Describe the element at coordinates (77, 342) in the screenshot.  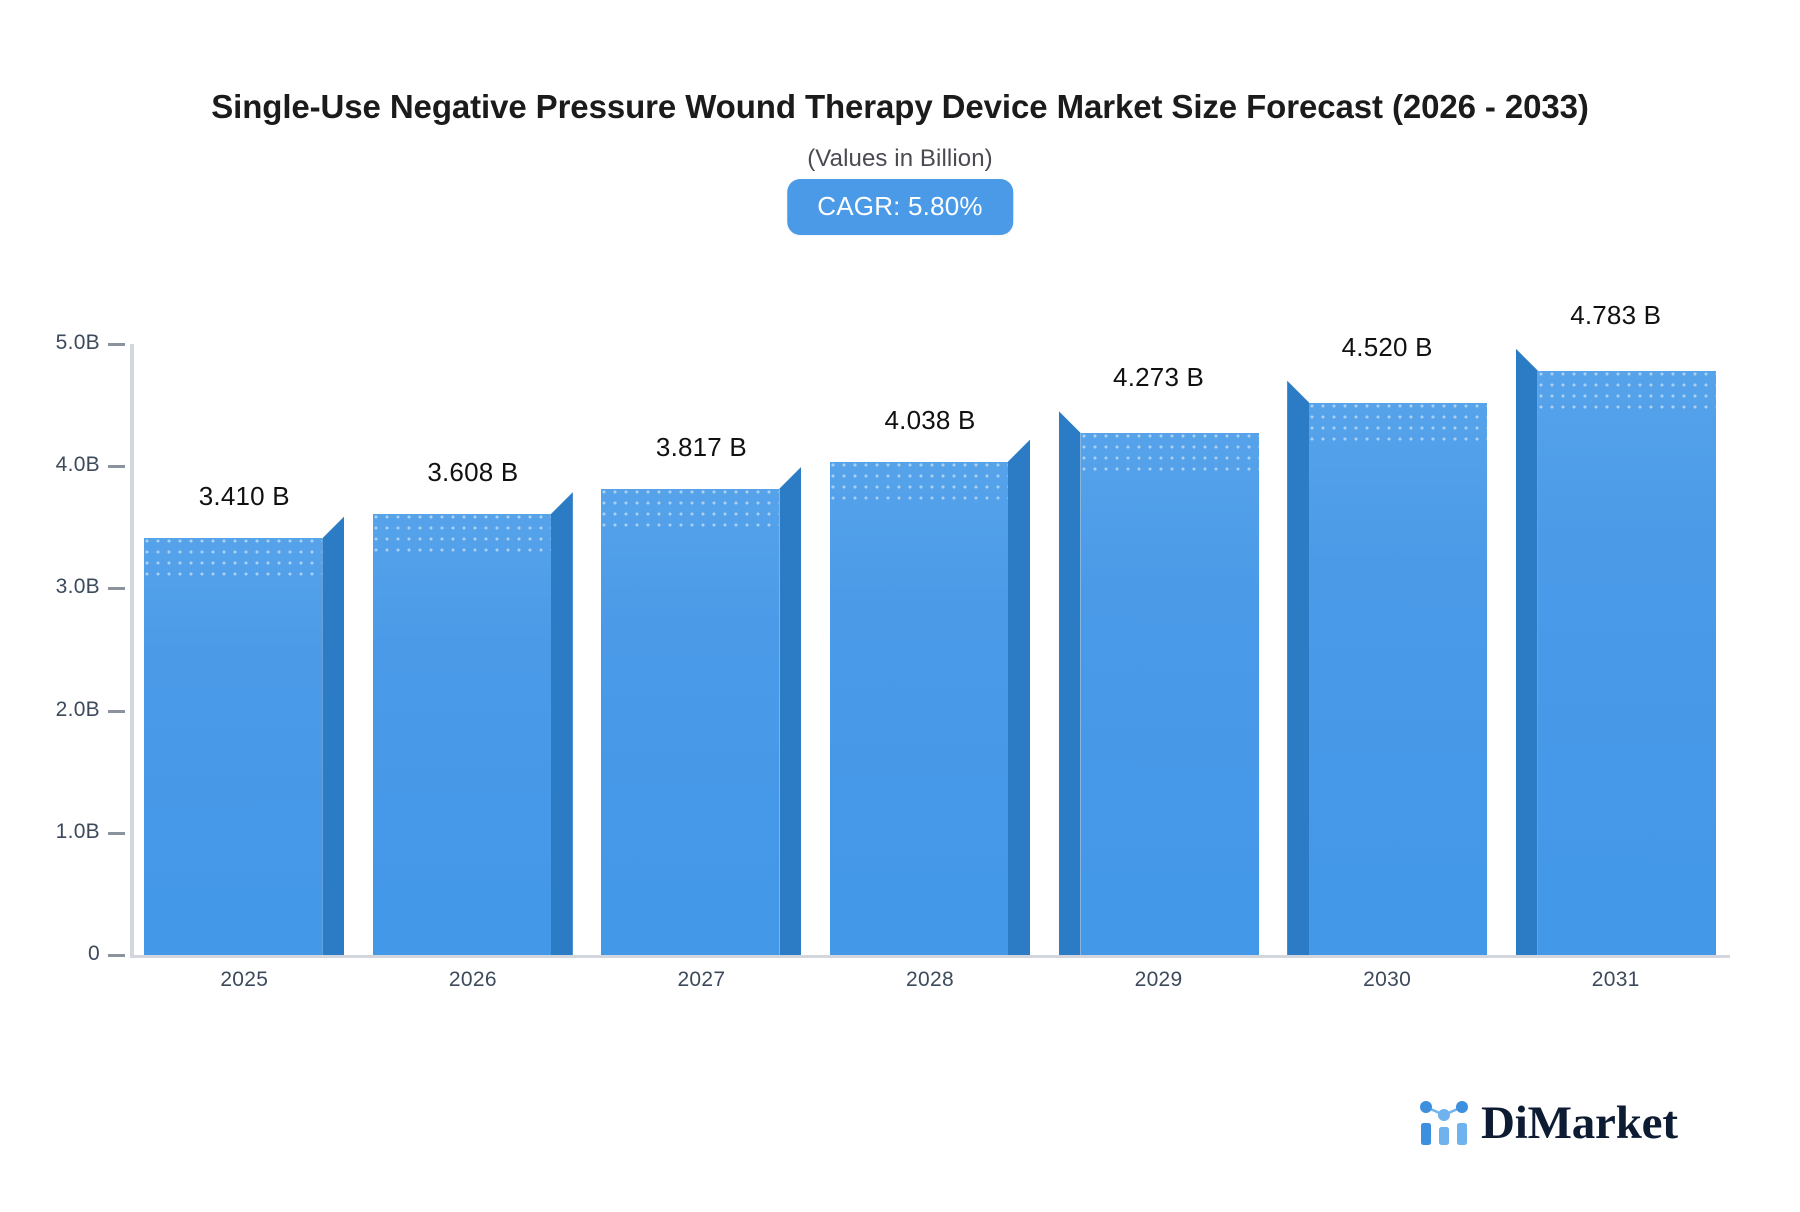
I see `y-axis-tick-label: 5.0B` at that location.